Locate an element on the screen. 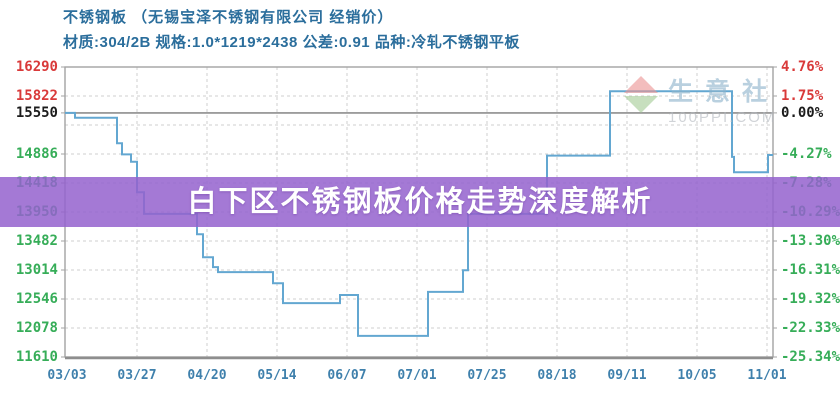 Image resolution: width=840 pixels, height=400 pixels. date-tick-label: 04/20 is located at coordinates (207, 375).